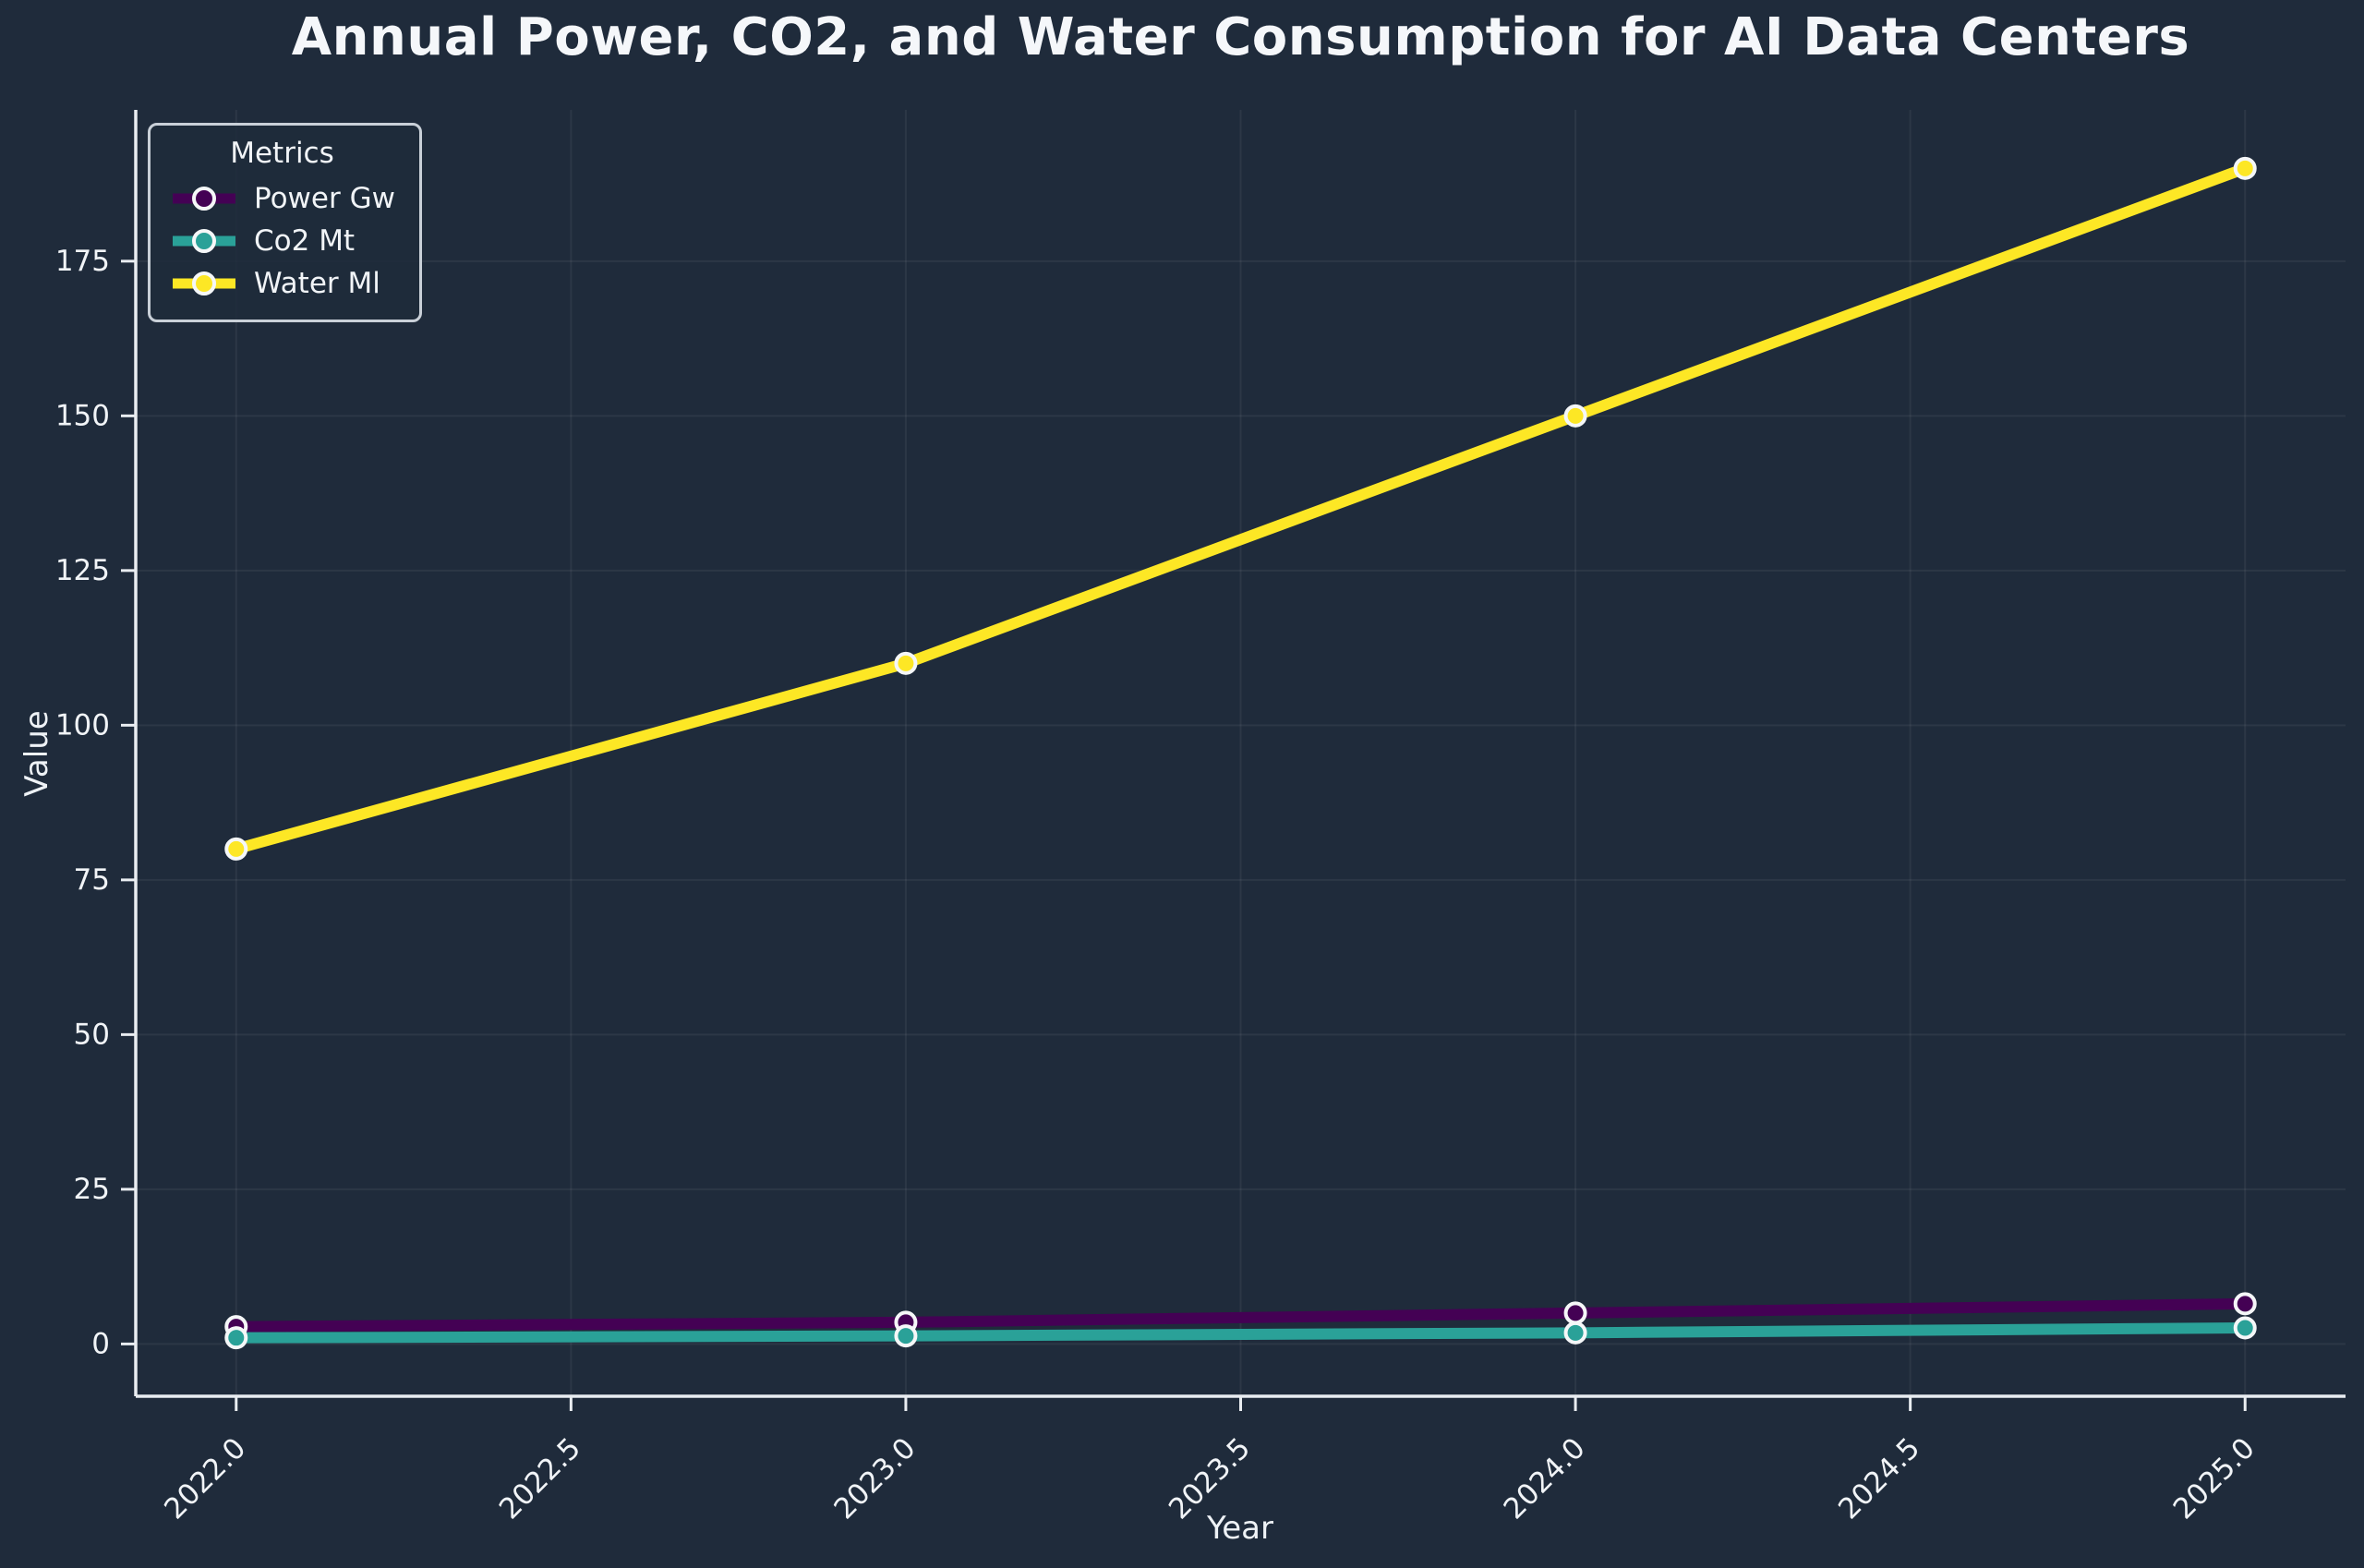 The width and height of the screenshot is (2364, 1568). What do you see at coordinates (305, 241) in the screenshot?
I see `legend-entry-label: Co2 Mt` at bounding box center [305, 241].